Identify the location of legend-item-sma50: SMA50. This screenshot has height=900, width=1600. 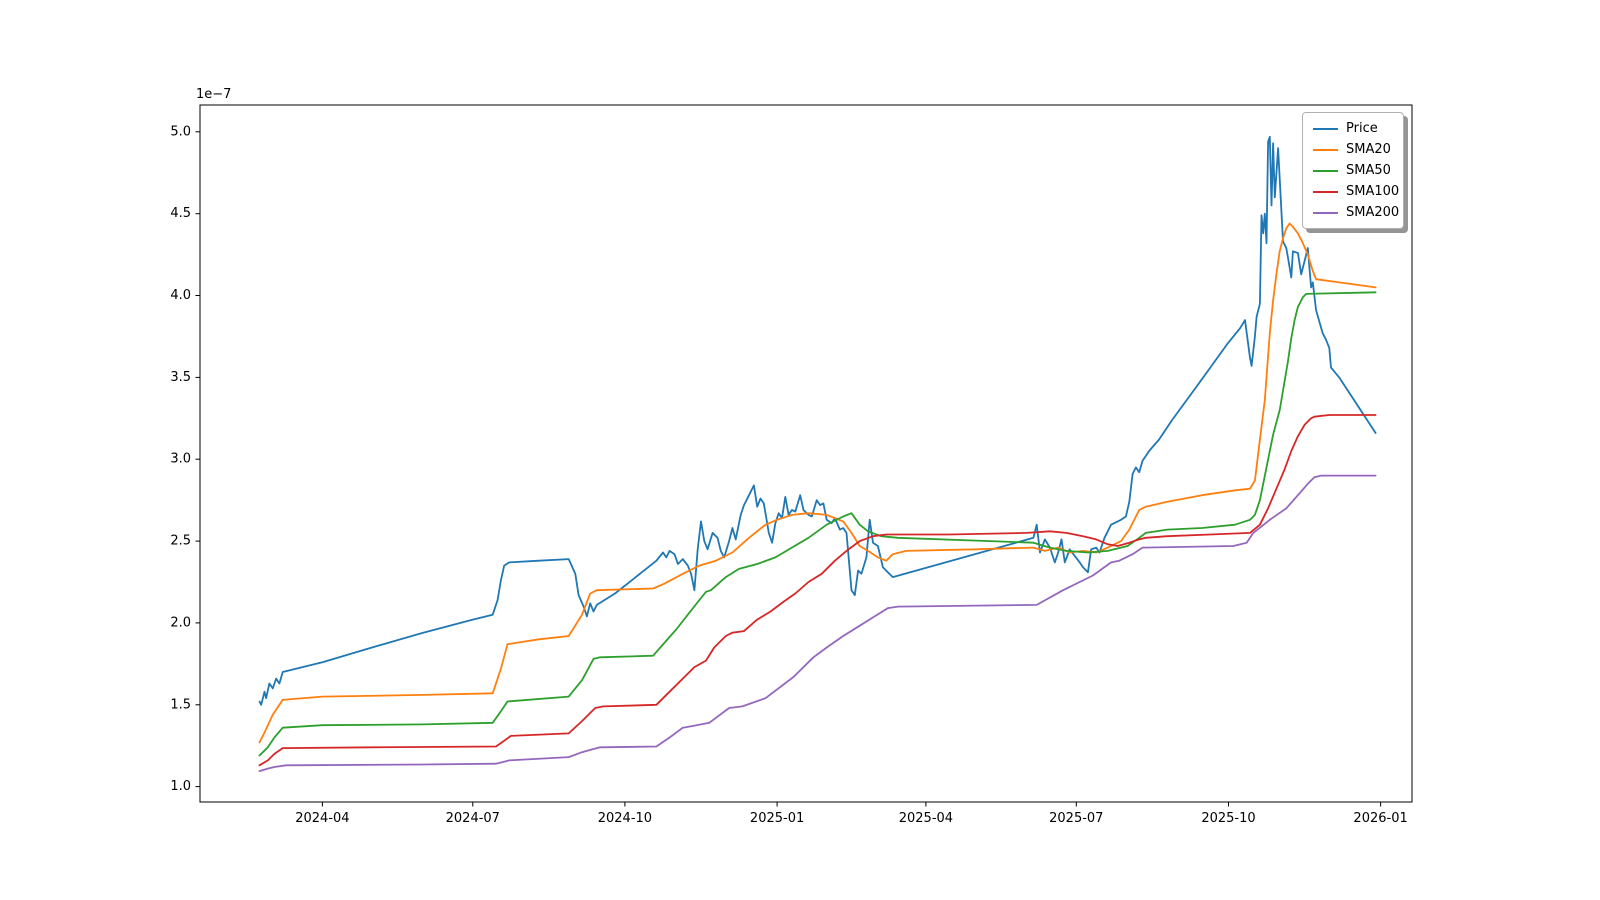
(1353, 170).